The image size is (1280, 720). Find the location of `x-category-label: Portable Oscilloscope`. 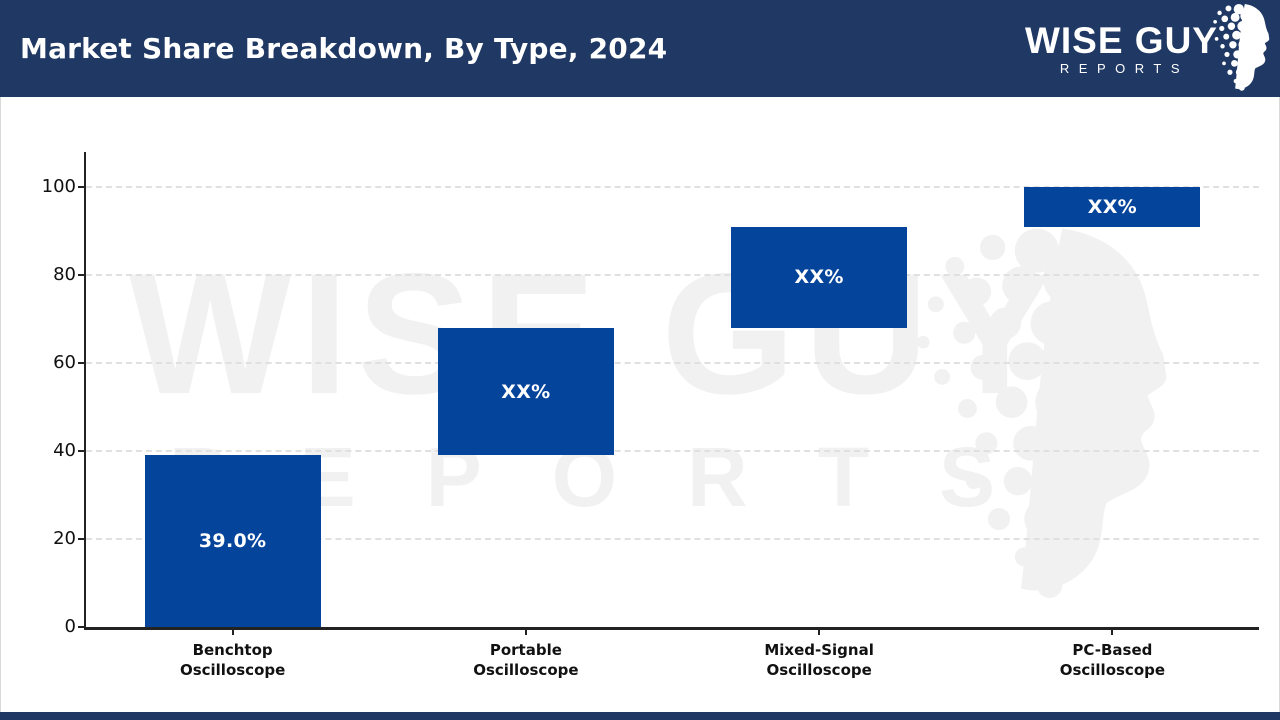

x-category-label: Portable Oscilloscope is located at coordinates (526, 660).